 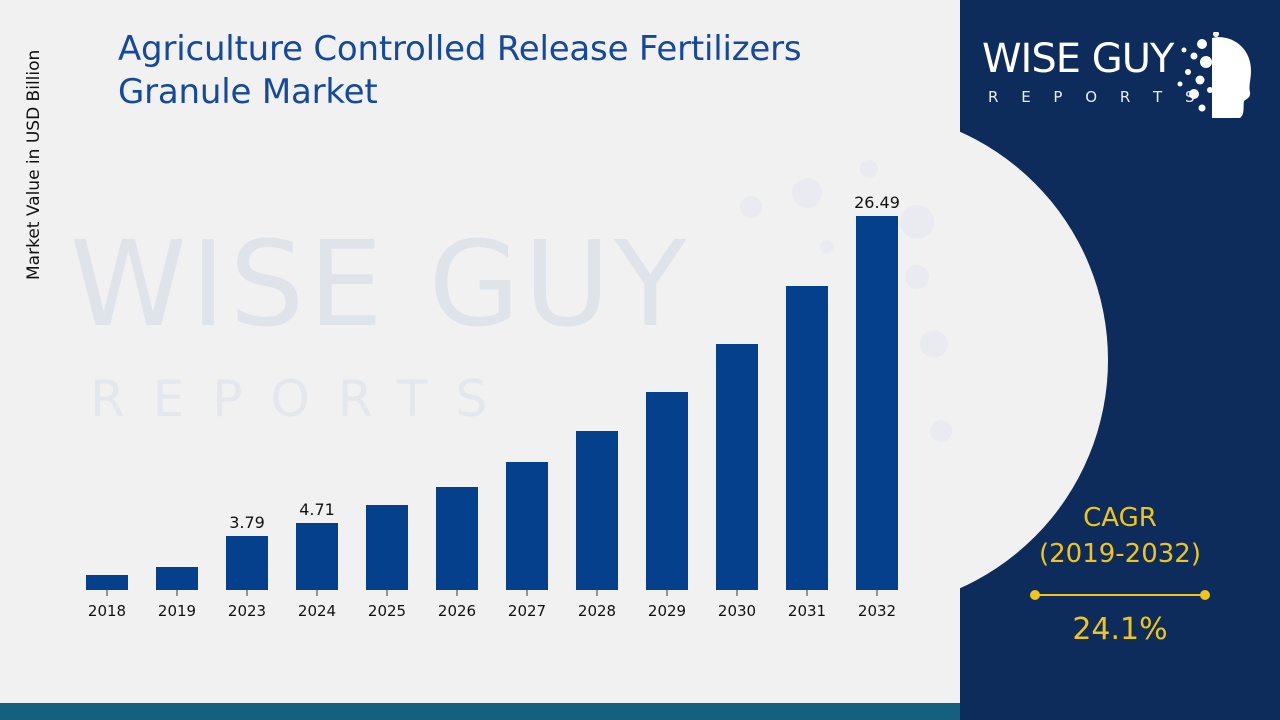 What do you see at coordinates (877, 202) in the screenshot?
I see `bar-value-2032: 26.49` at bounding box center [877, 202].